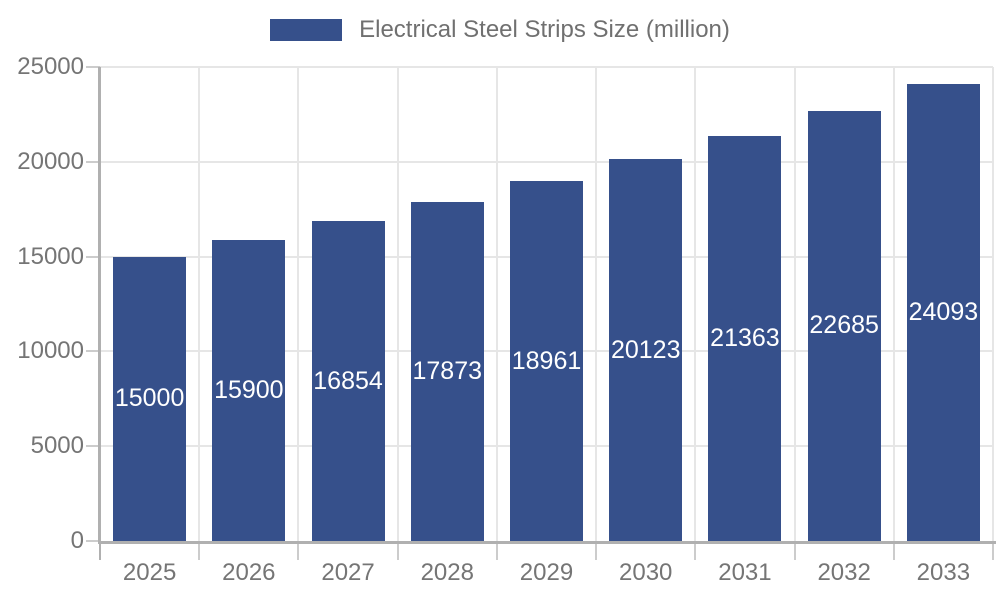  Describe the element at coordinates (249, 572) in the screenshot. I see `x-tick-label: 2026` at that location.